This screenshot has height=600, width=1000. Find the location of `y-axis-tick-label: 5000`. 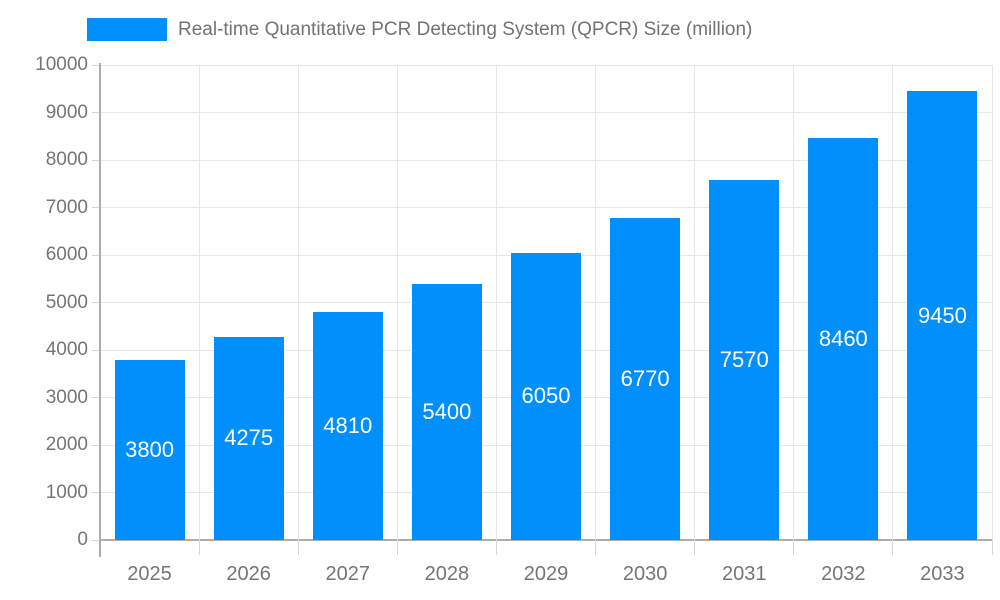

y-axis-tick-label: 5000 is located at coordinates (66, 302).